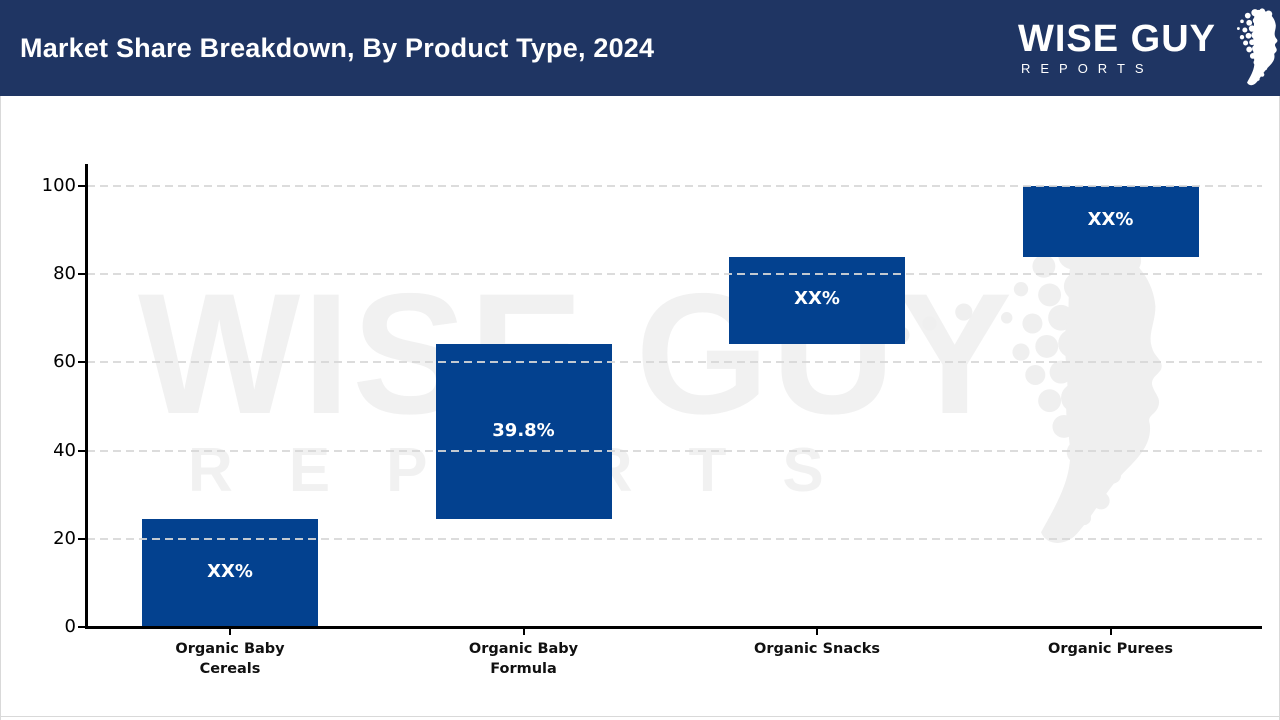  I want to click on y-tick-label: 100, so click(58, 185).